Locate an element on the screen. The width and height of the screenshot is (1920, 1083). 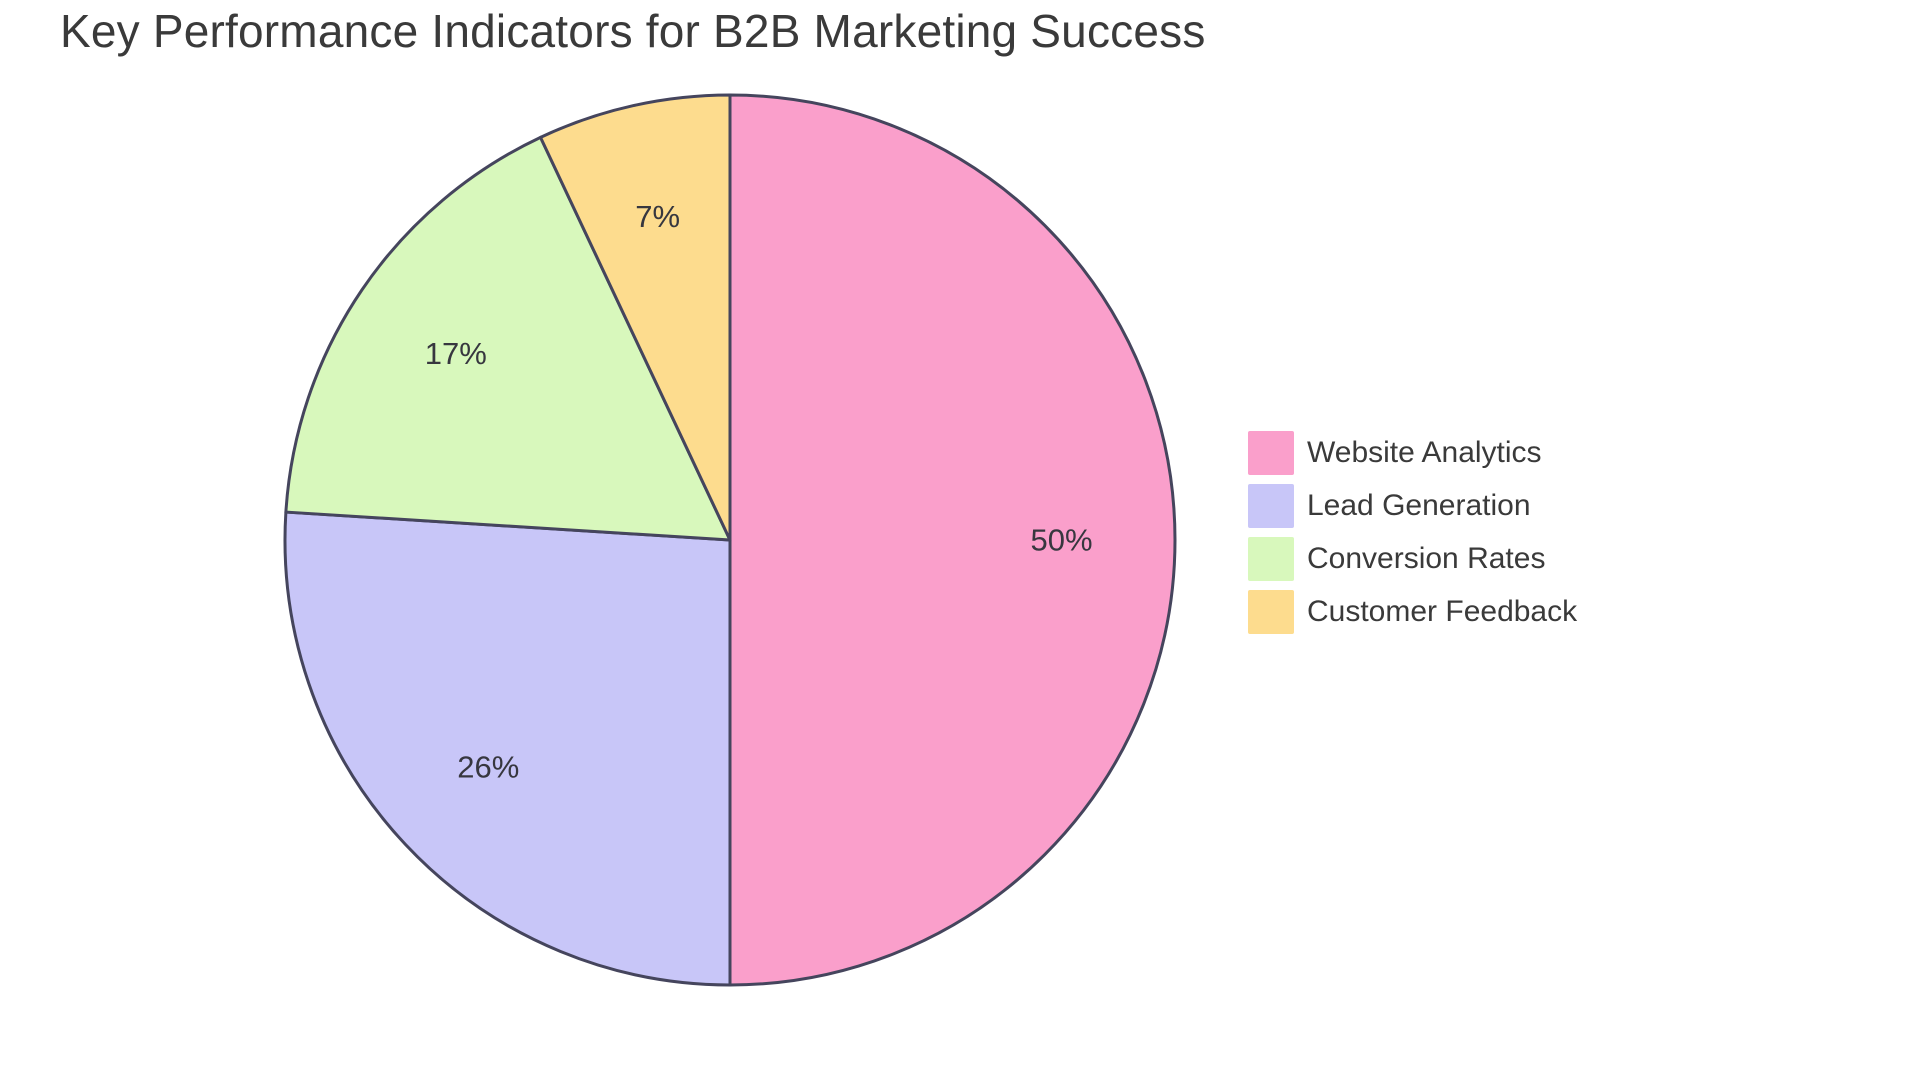
legend-item-lead-generation: Lead Generation is located at coordinates (1412, 506).